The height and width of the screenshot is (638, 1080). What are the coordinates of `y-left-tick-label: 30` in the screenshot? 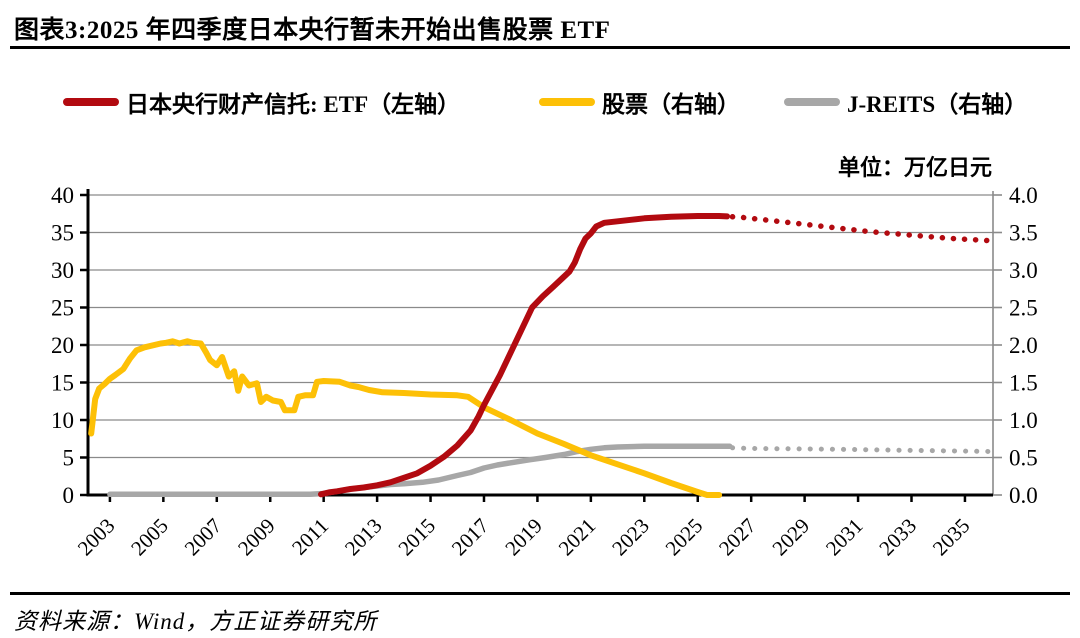 It's located at (62, 270).